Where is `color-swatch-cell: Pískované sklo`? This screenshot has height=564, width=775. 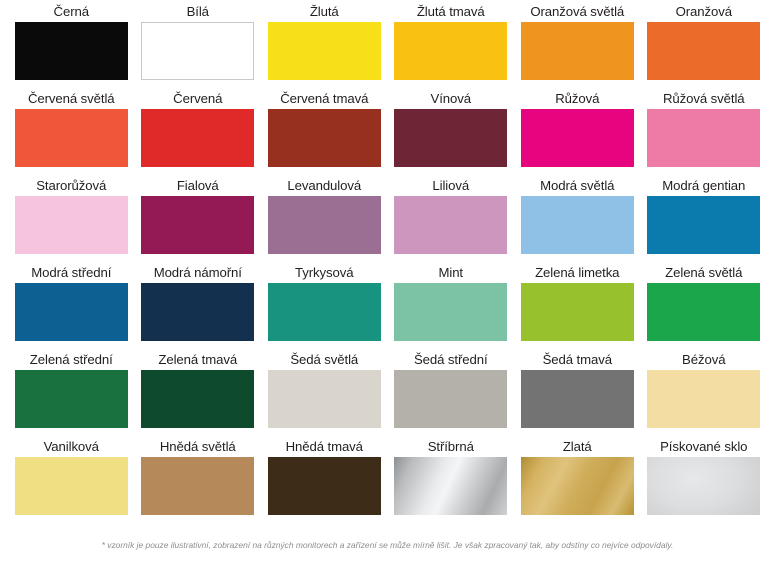
color-swatch-cell: Pískované sklo is located at coordinates (704, 478).